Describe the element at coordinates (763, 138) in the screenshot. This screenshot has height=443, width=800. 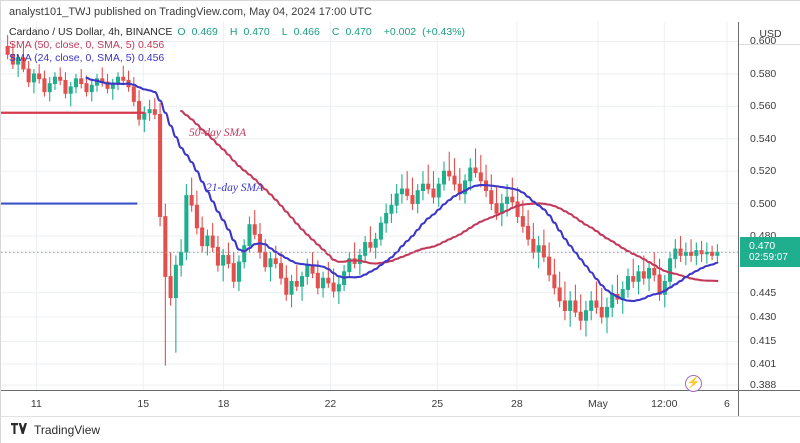
I see `price-tick: 0.540` at that location.